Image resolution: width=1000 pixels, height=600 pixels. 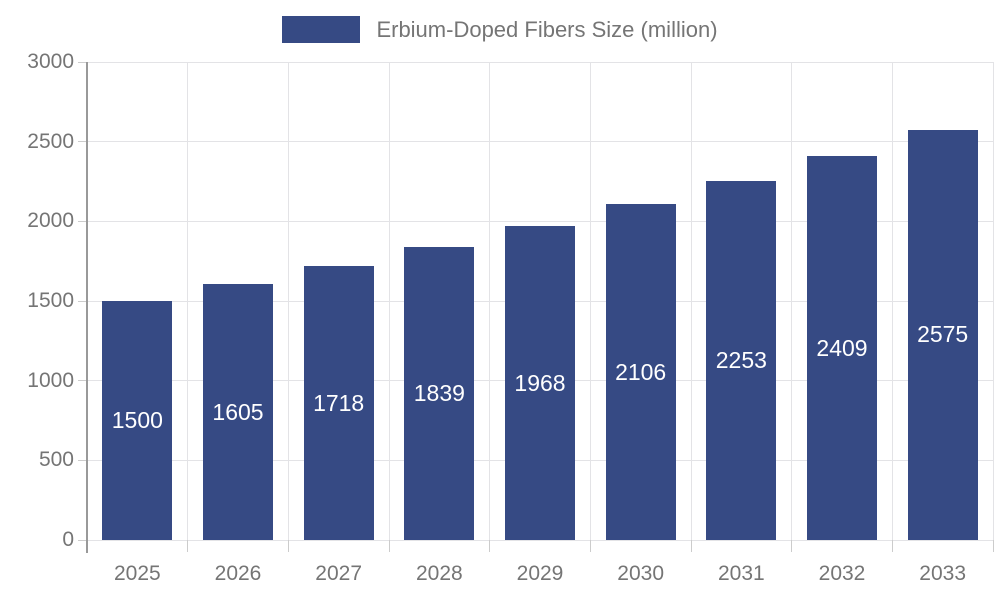 What do you see at coordinates (540, 573) in the screenshot?
I see `x-axis-tick-label: 2029` at bounding box center [540, 573].